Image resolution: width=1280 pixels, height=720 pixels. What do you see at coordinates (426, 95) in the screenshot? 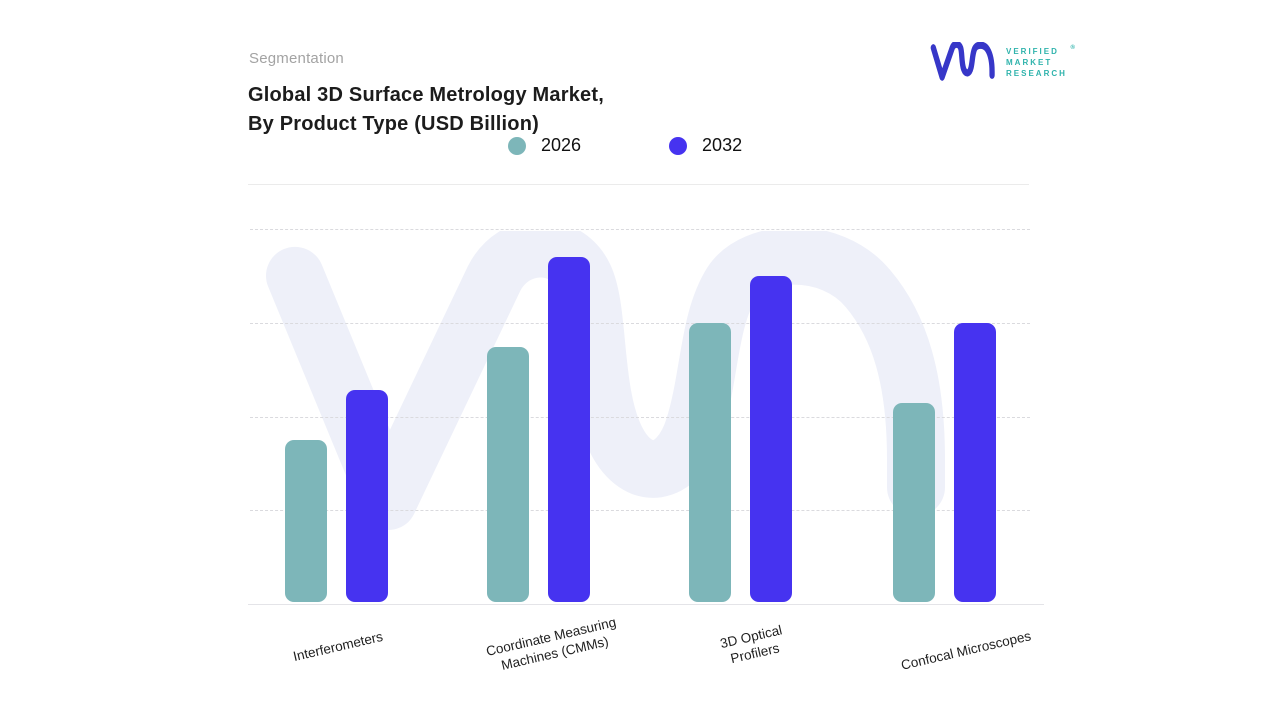
I see `title-line-1: Global 3D Surface Metrology Market,` at bounding box center [426, 95].